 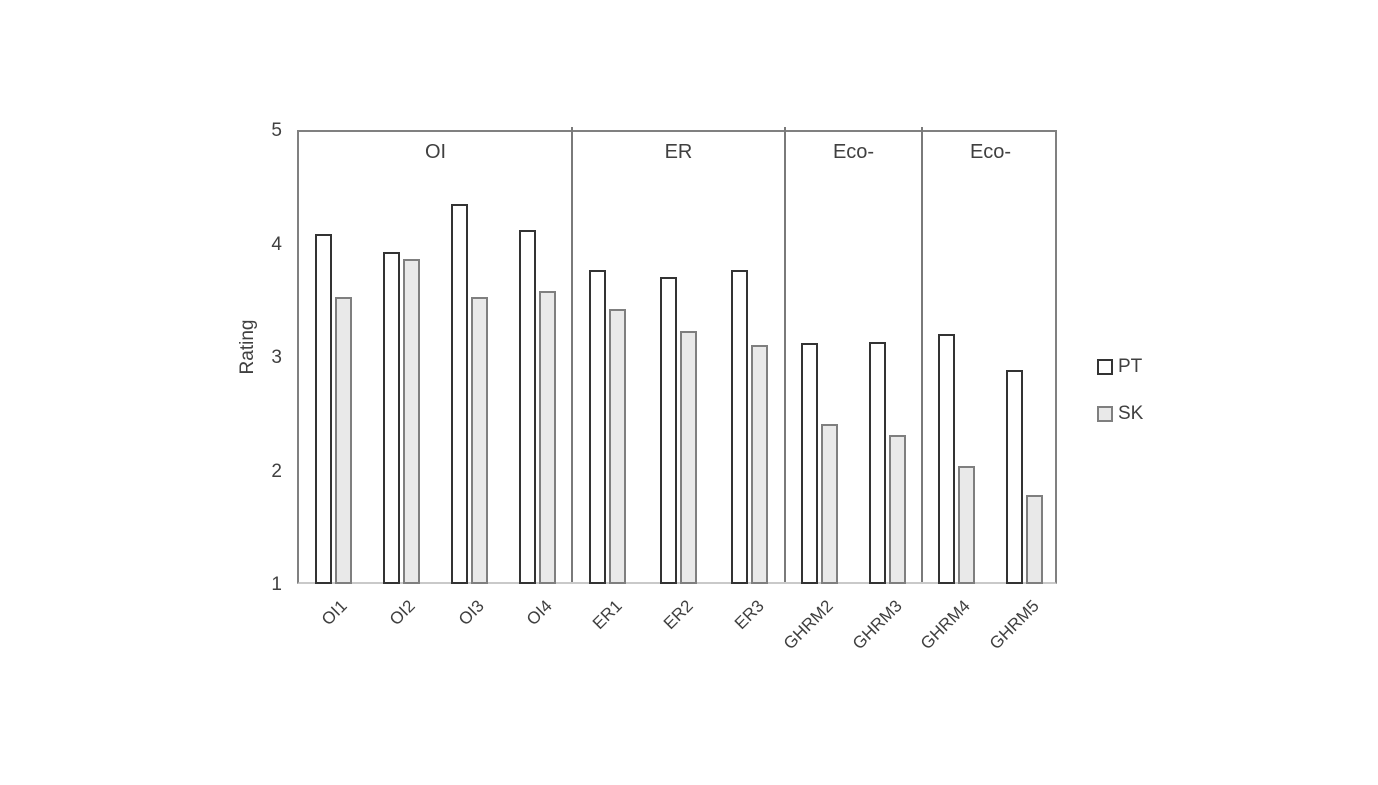 What do you see at coordinates (460, 393) in the screenshot?
I see `bar-pt-oi3` at bounding box center [460, 393].